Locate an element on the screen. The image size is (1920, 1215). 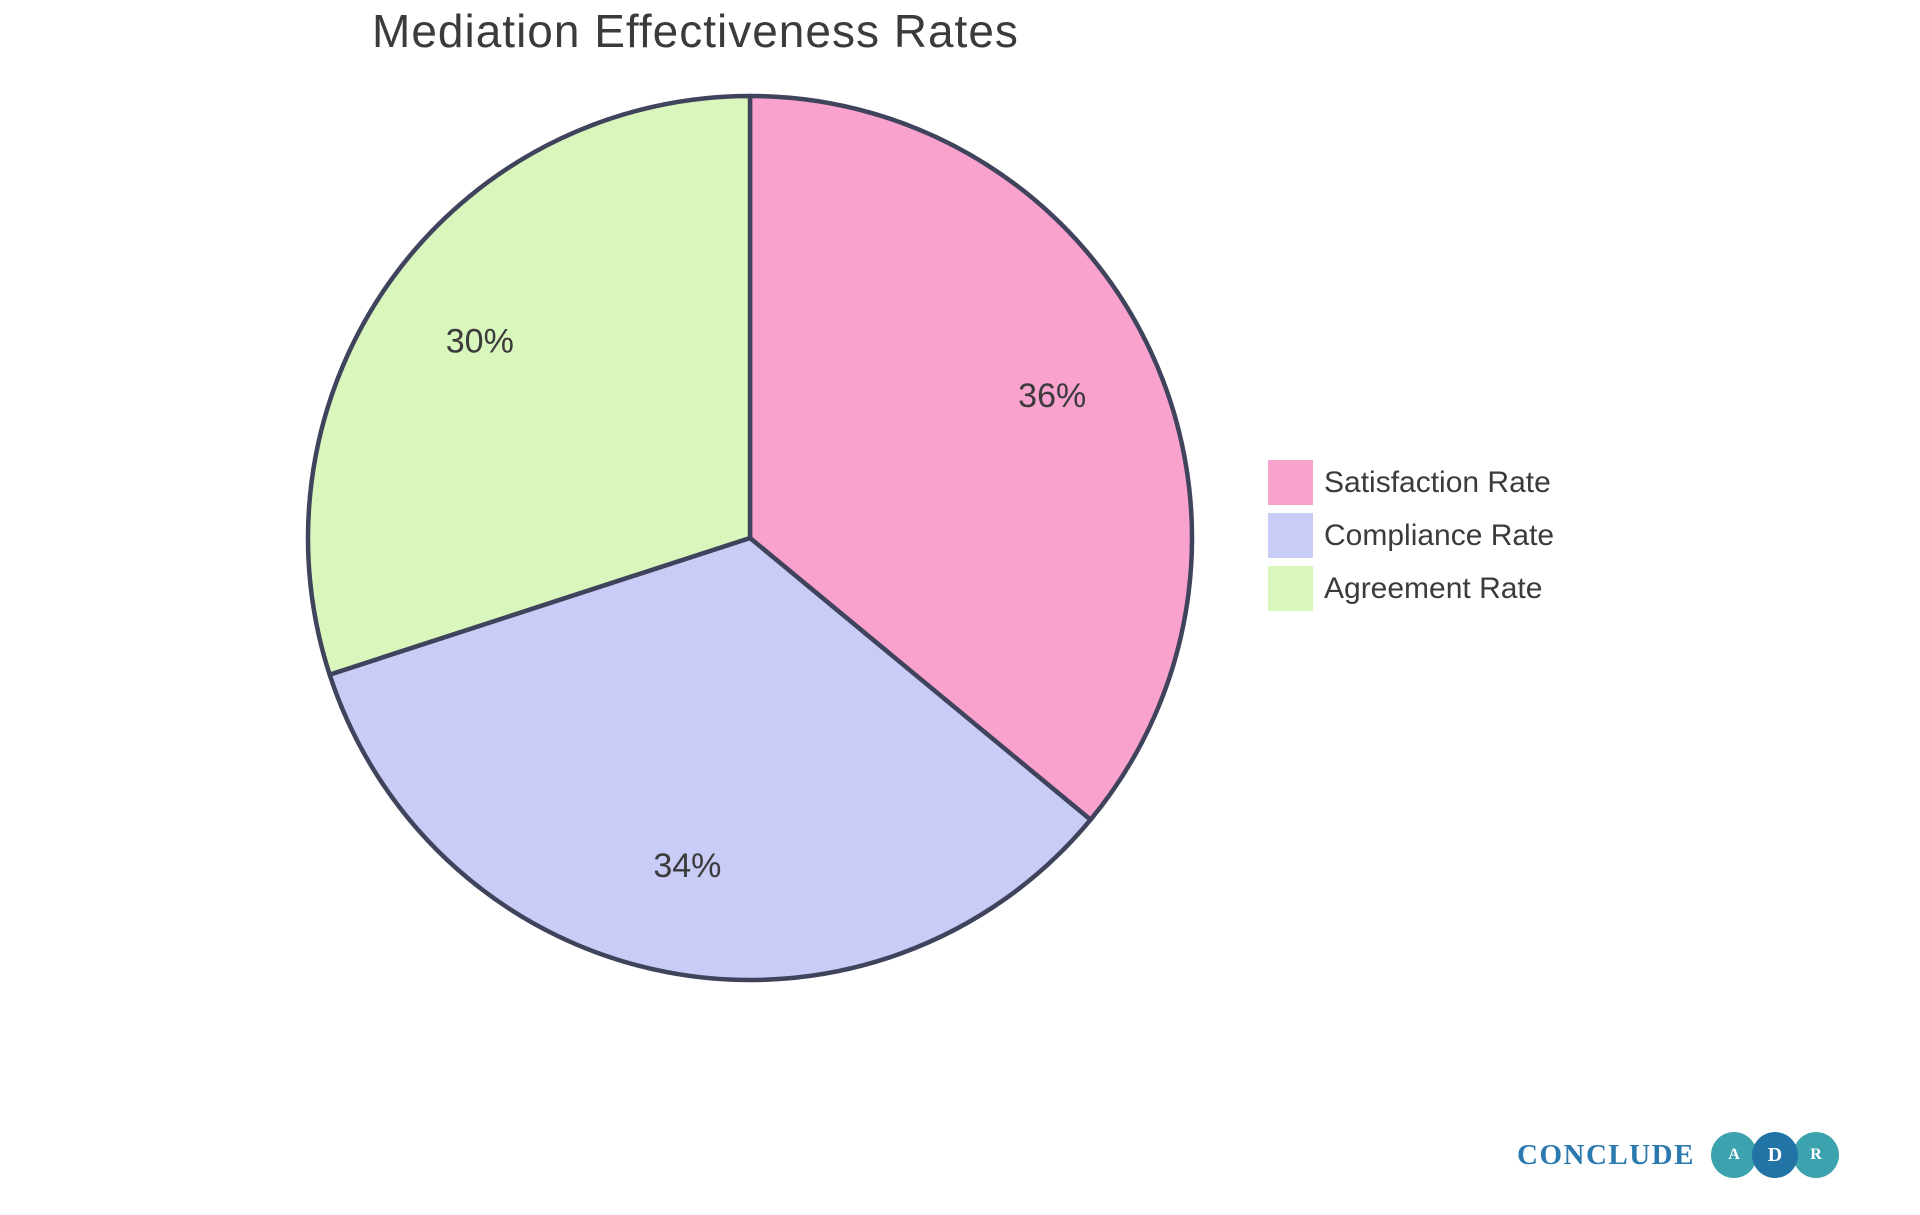
legend-swatch-compliance-rate is located at coordinates (1290, 535).